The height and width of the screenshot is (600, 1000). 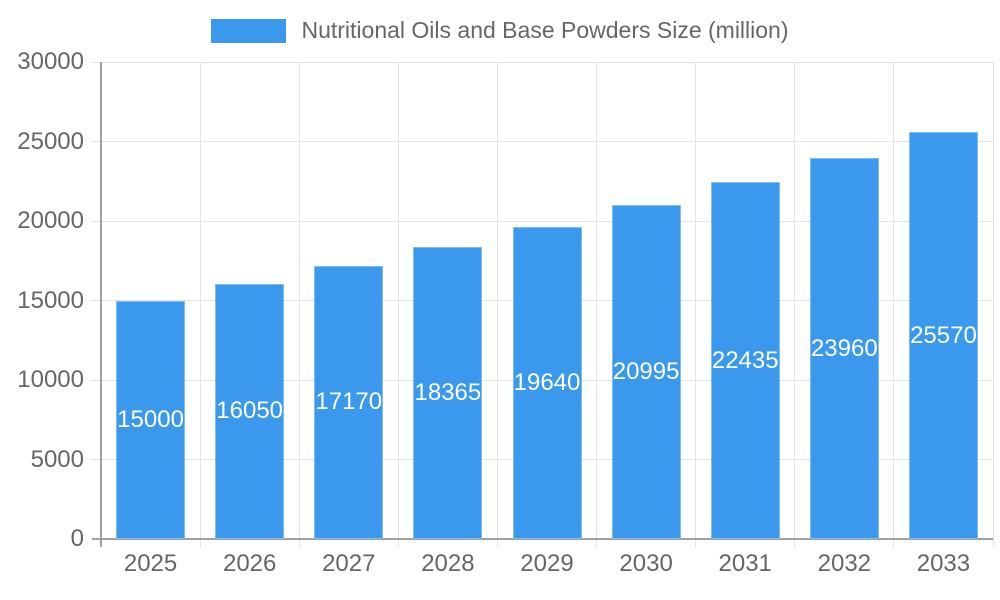 I want to click on bar-2030, so click(x=646, y=372).